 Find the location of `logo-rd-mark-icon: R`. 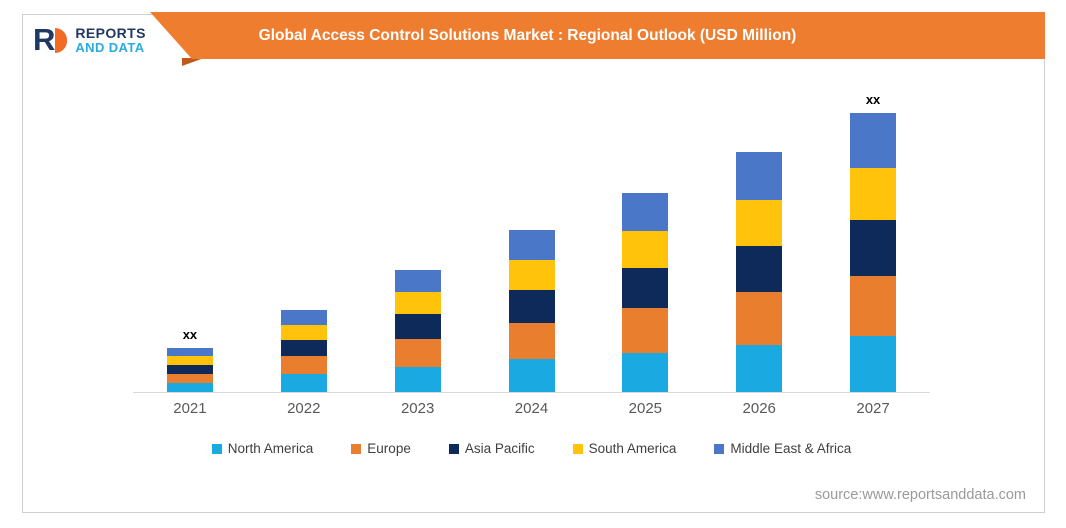

logo-rd-mark-icon: R is located at coordinates (50, 40).